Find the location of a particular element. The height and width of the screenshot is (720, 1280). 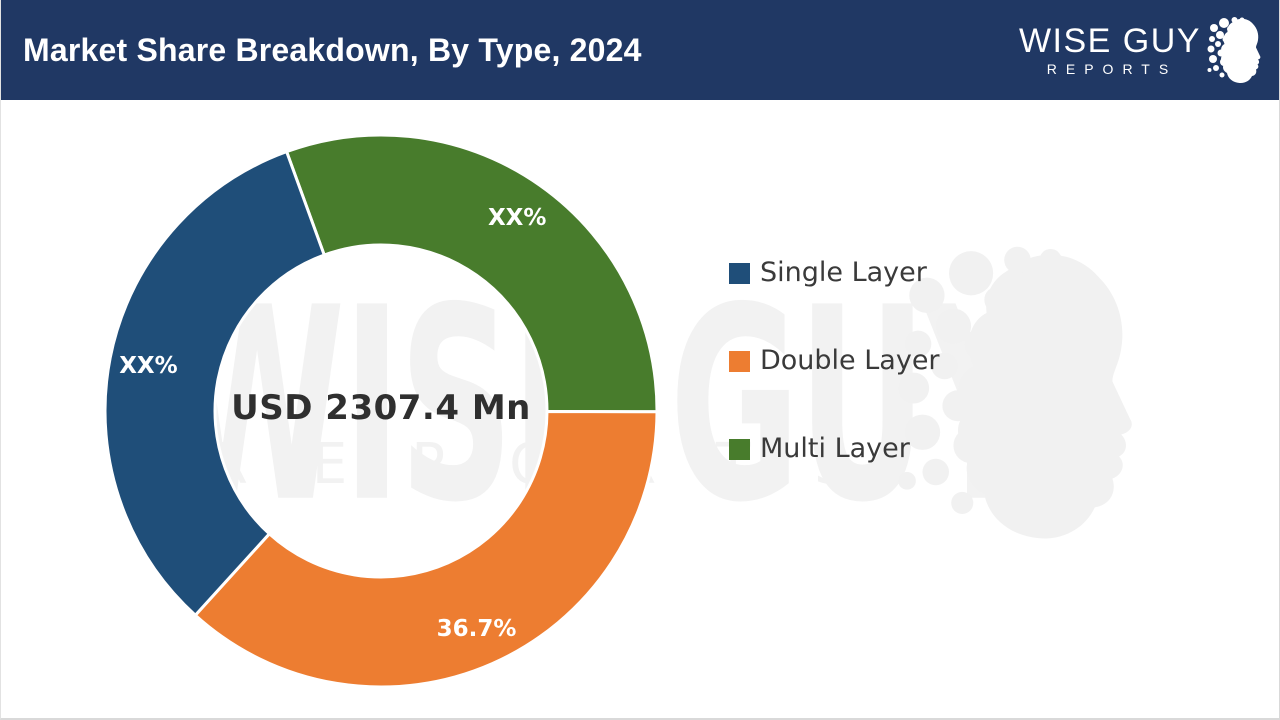

legend-item-single-layer: Single Layer is located at coordinates (834, 273).